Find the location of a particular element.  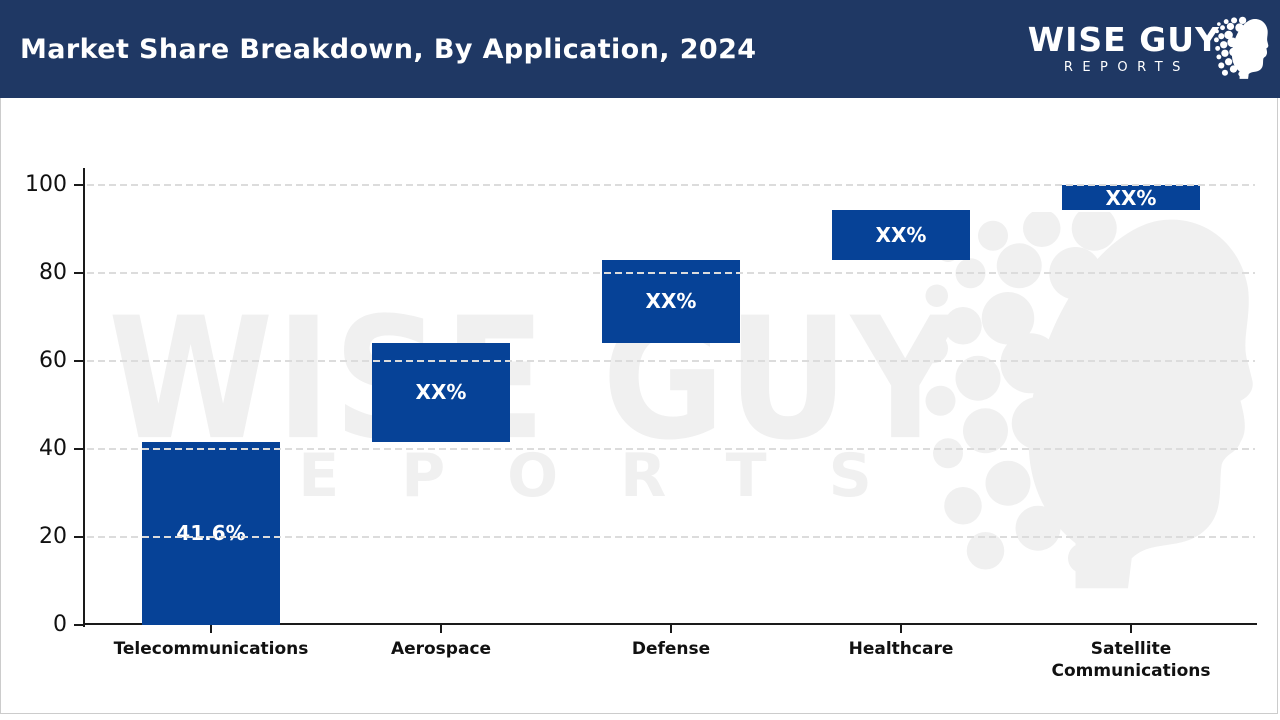

y-tick-label: 0 is located at coordinates (60, 624).